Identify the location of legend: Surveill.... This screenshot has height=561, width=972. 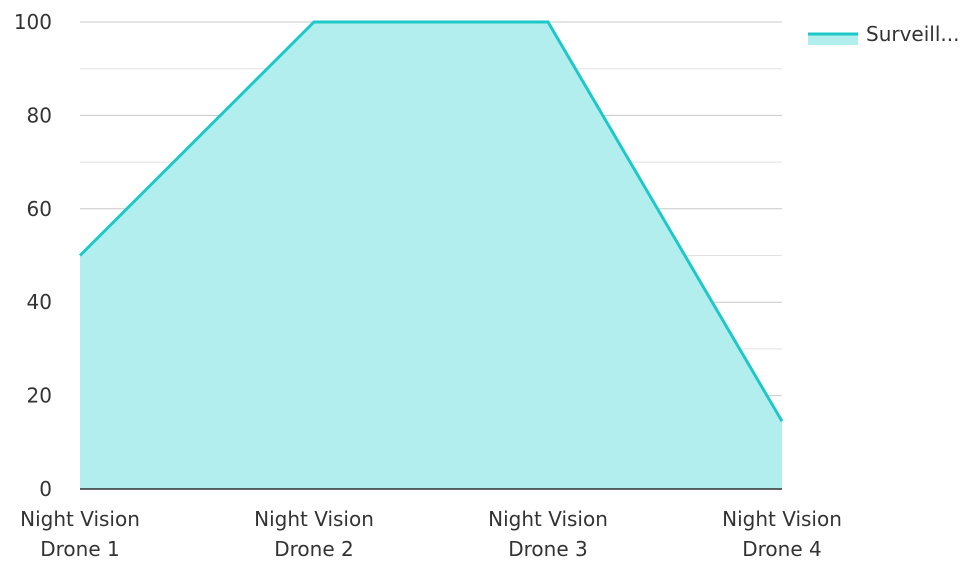
(883, 34).